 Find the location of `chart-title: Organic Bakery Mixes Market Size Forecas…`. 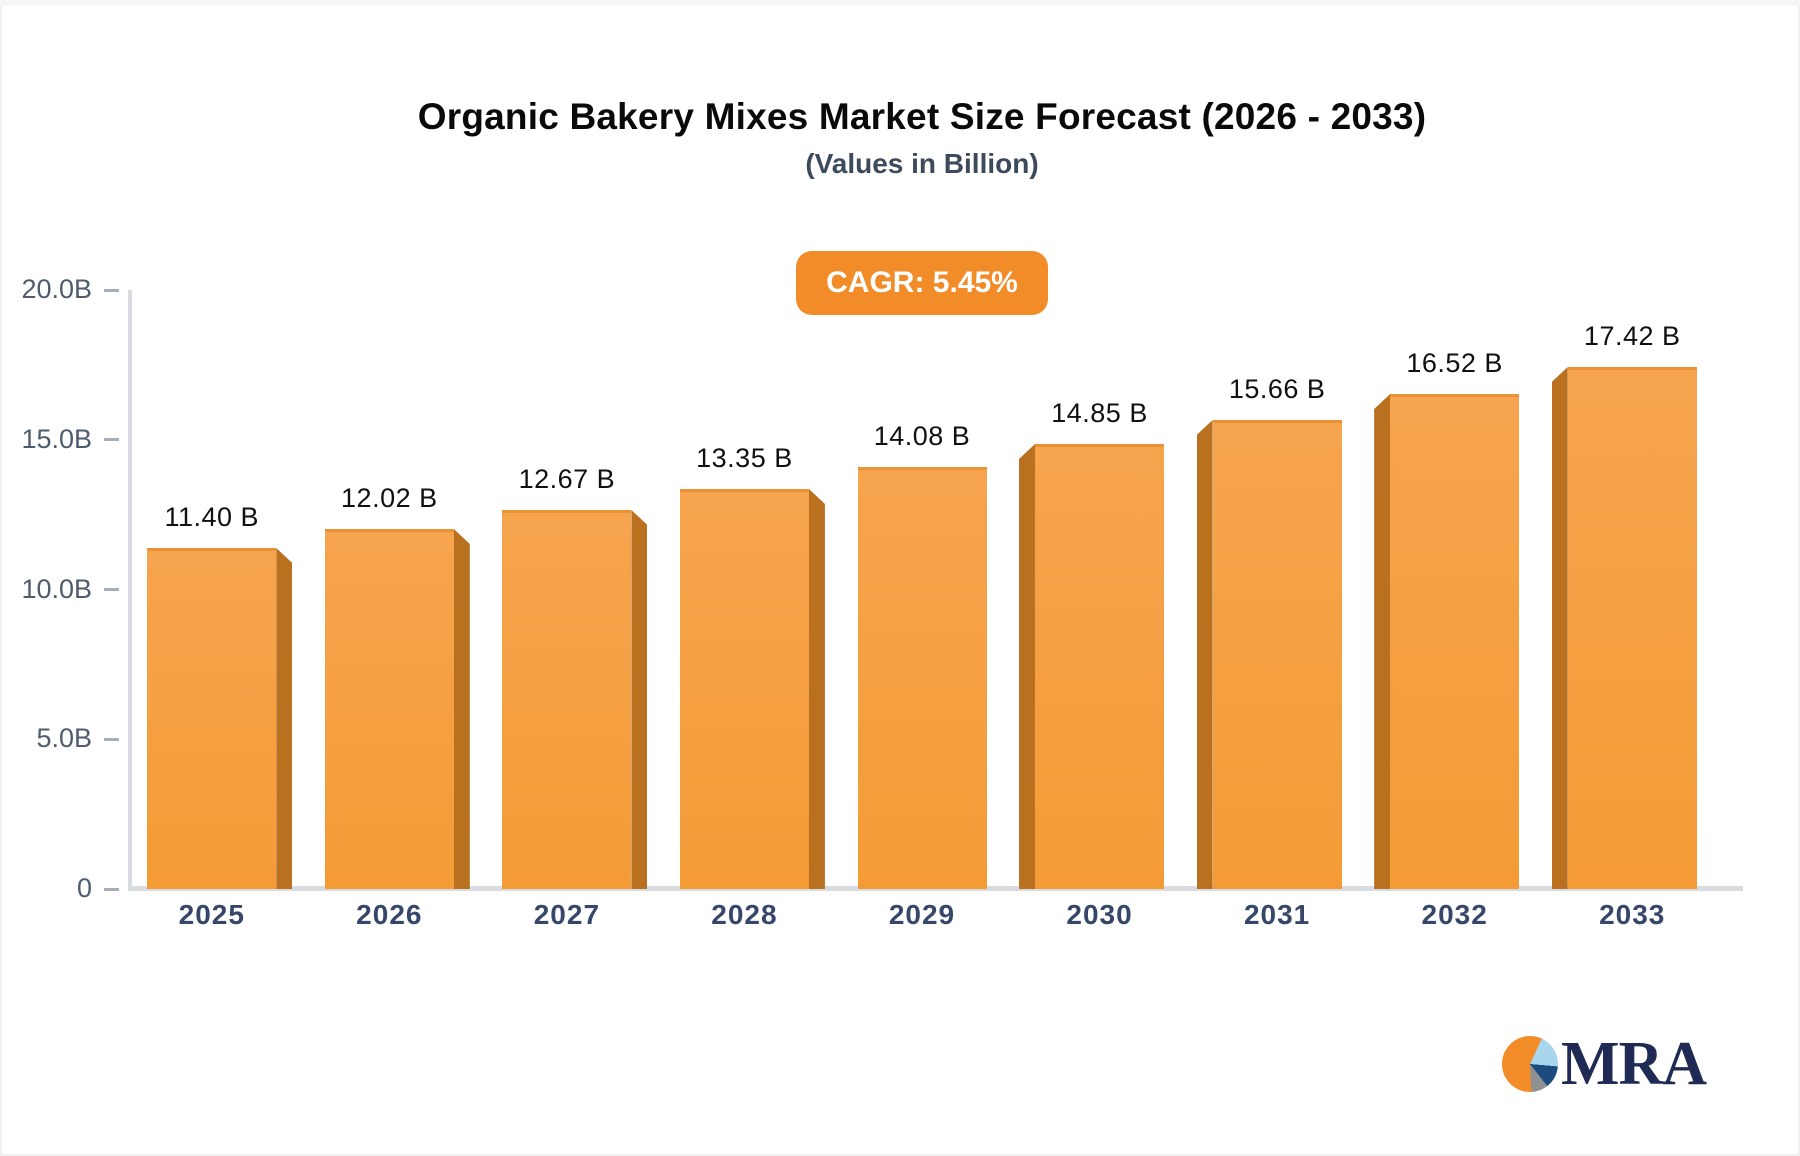

chart-title: Organic Bakery Mixes Market Size Forecas… is located at coordinates (922, 116).